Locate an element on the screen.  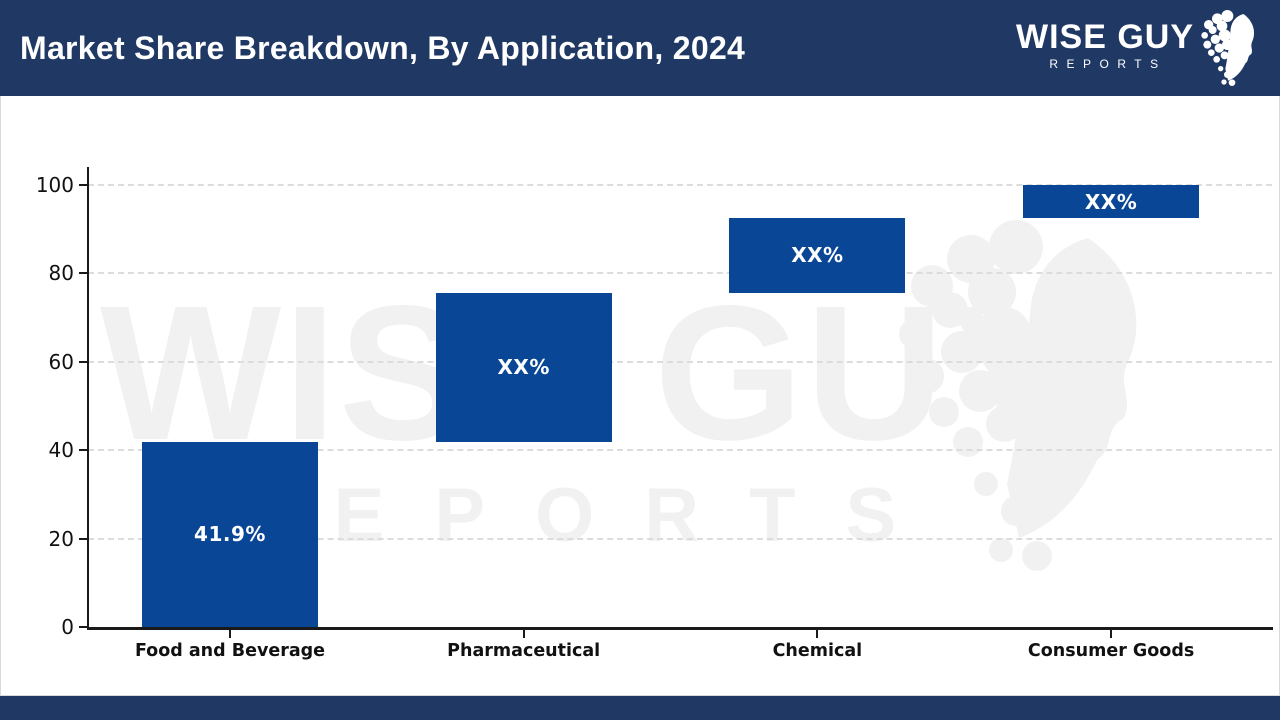
y-tick-label-100: 100 is located at coordinates (54, 185).